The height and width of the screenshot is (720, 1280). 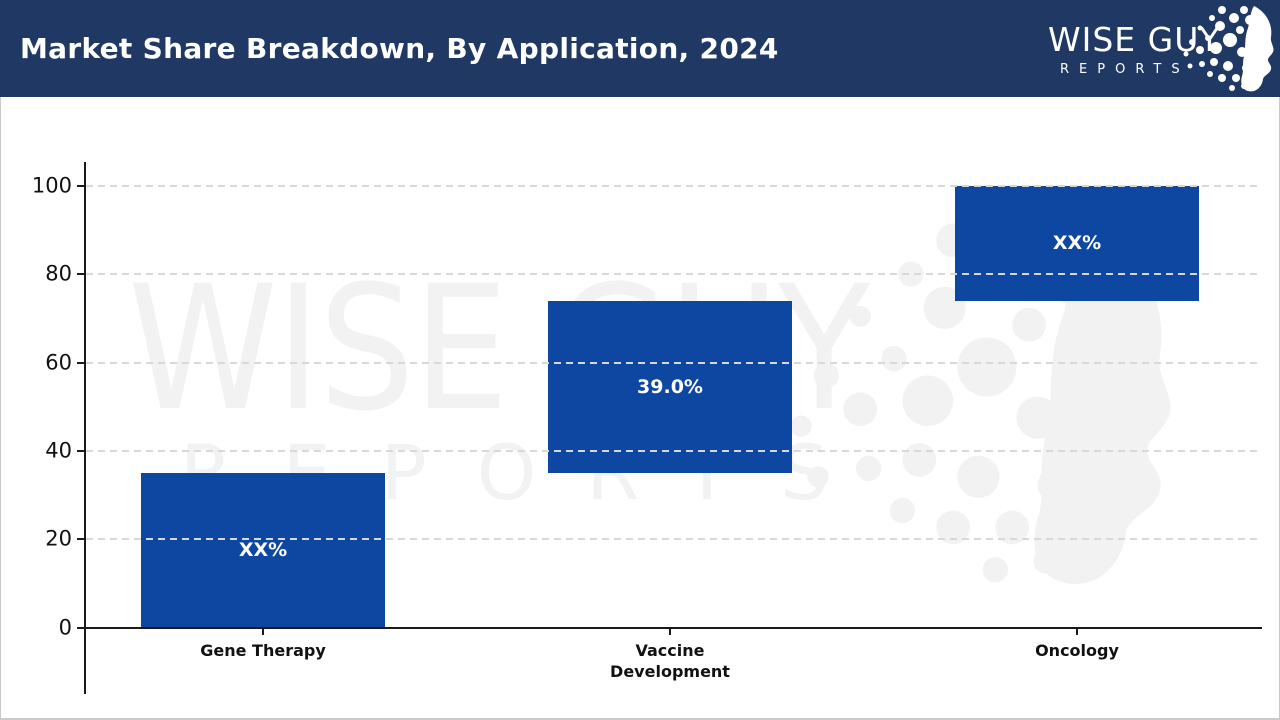 I want to click on bar-value-label-oncology: XX%, so click(x=1077, y=243).